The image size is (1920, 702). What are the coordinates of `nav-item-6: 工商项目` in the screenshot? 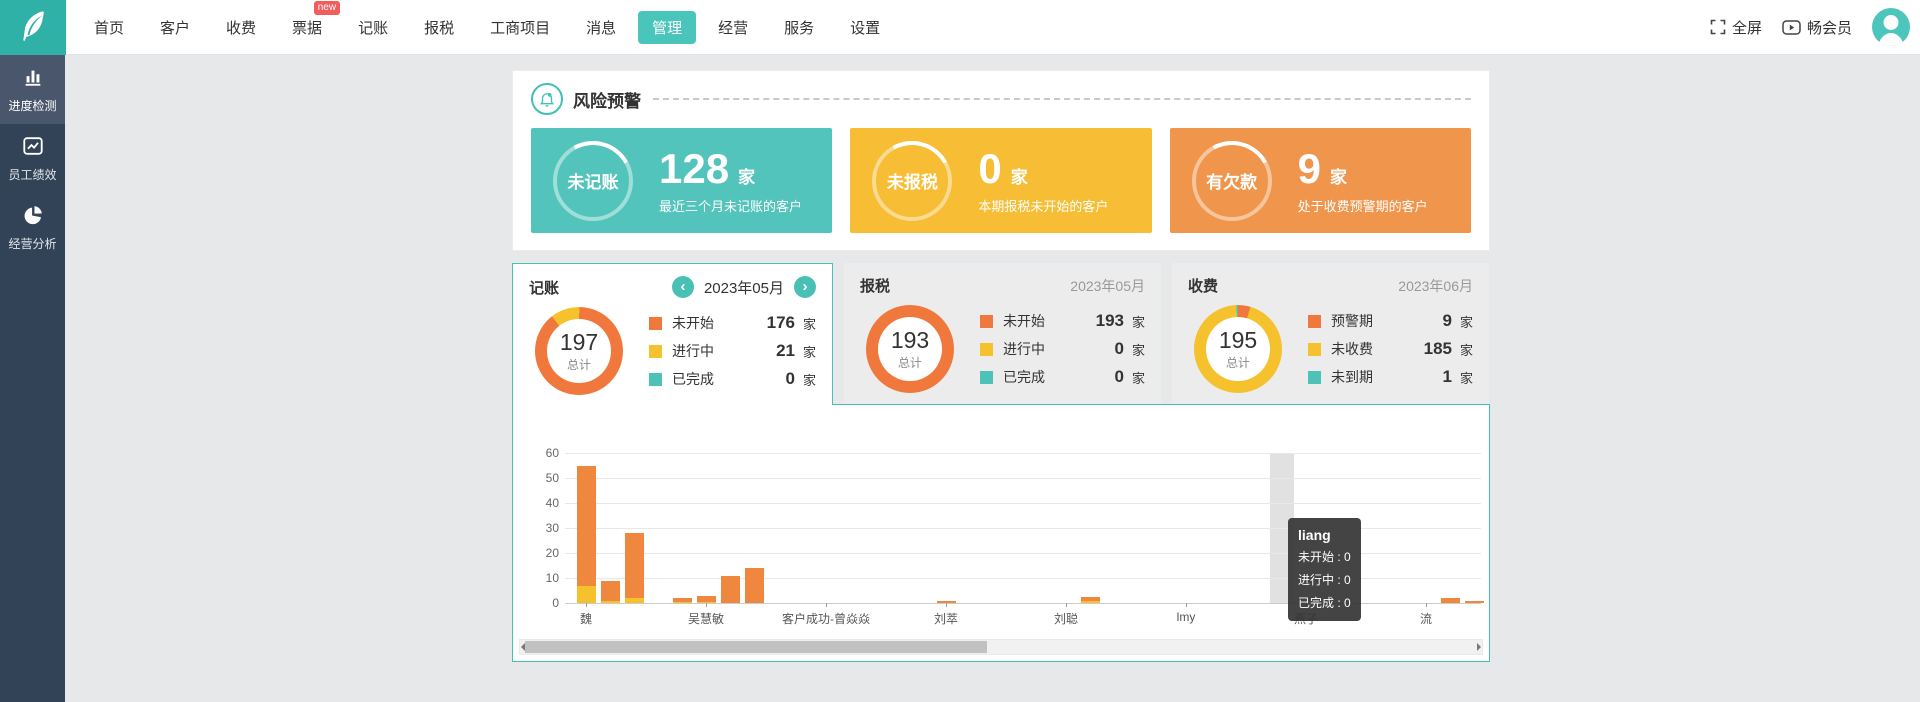 It's located at (520, 27).